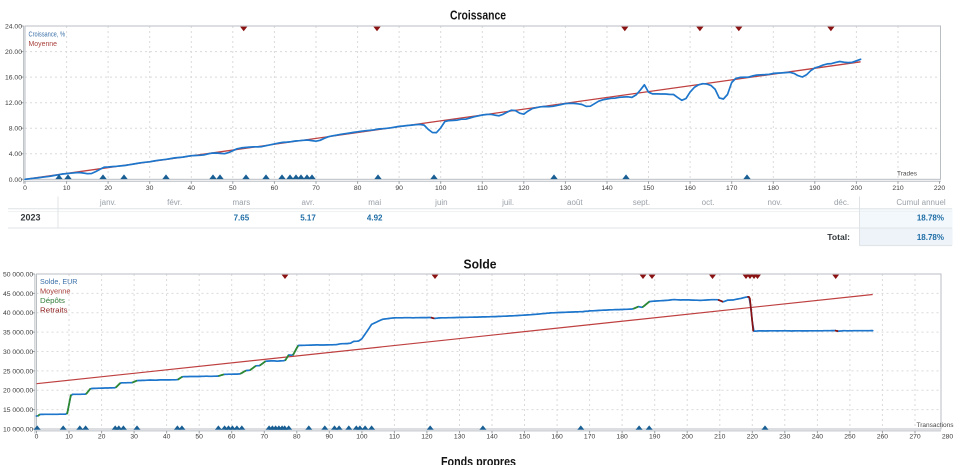 The width and height of the screenshot is (960, 465). What do you see at coordinates (15, 180) in the screenshot?
I see `svg-text: 0.00` at bounding box center [15, 180].